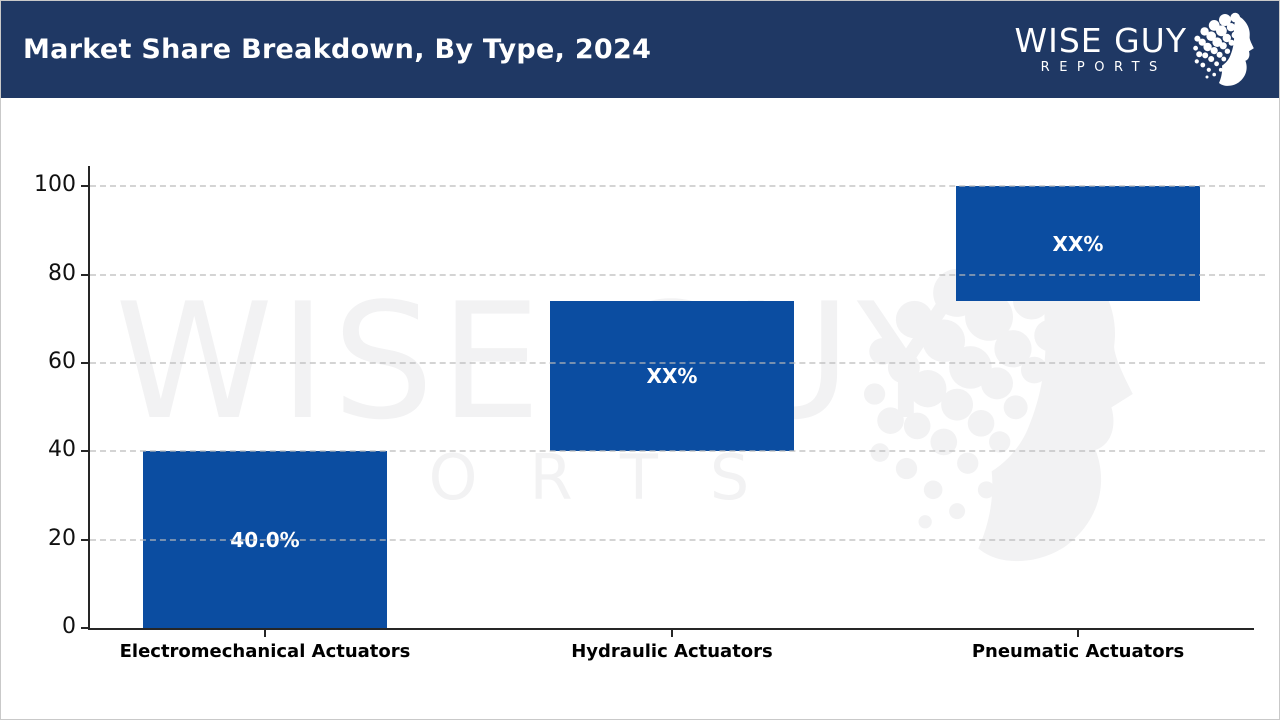  What do you see at coordinates (265, 651) in the screenshot?
I see `category-label: Electromechanical Actuators` at bounding box center [265, 651].